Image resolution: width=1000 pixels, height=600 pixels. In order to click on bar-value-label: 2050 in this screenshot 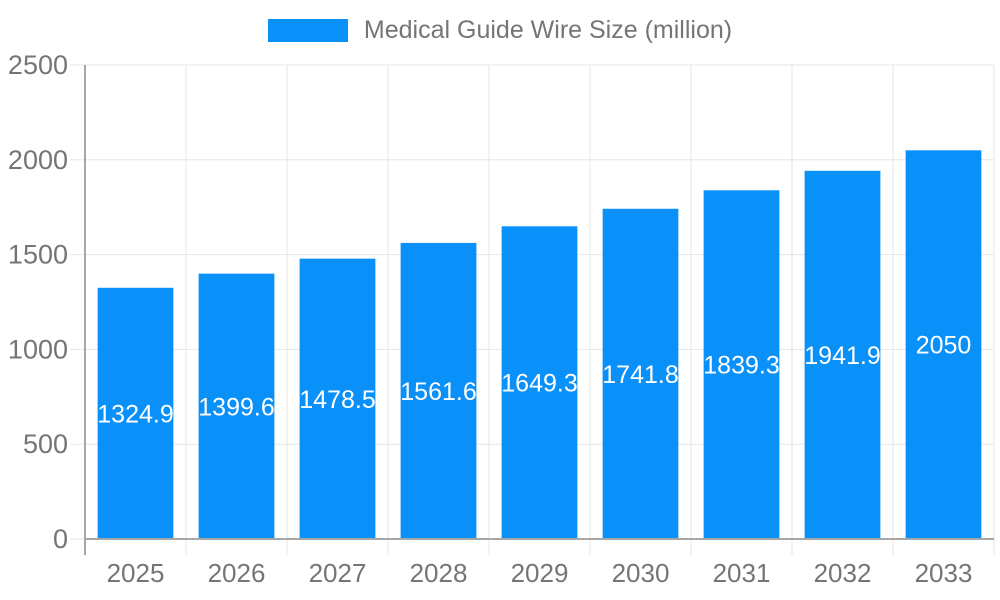, I will do `click(944, 346)`.